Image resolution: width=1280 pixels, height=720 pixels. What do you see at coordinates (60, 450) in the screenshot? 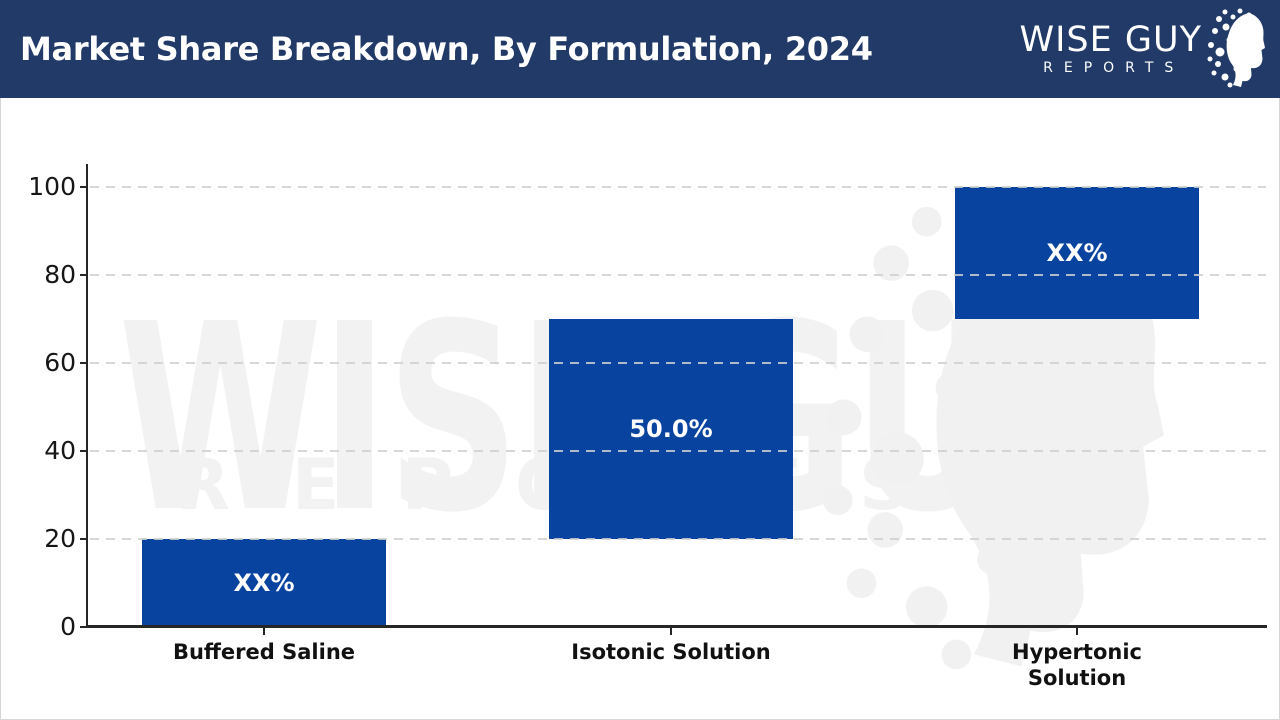
I see `y-tick-label: 40` at bounding box center [60, 450].